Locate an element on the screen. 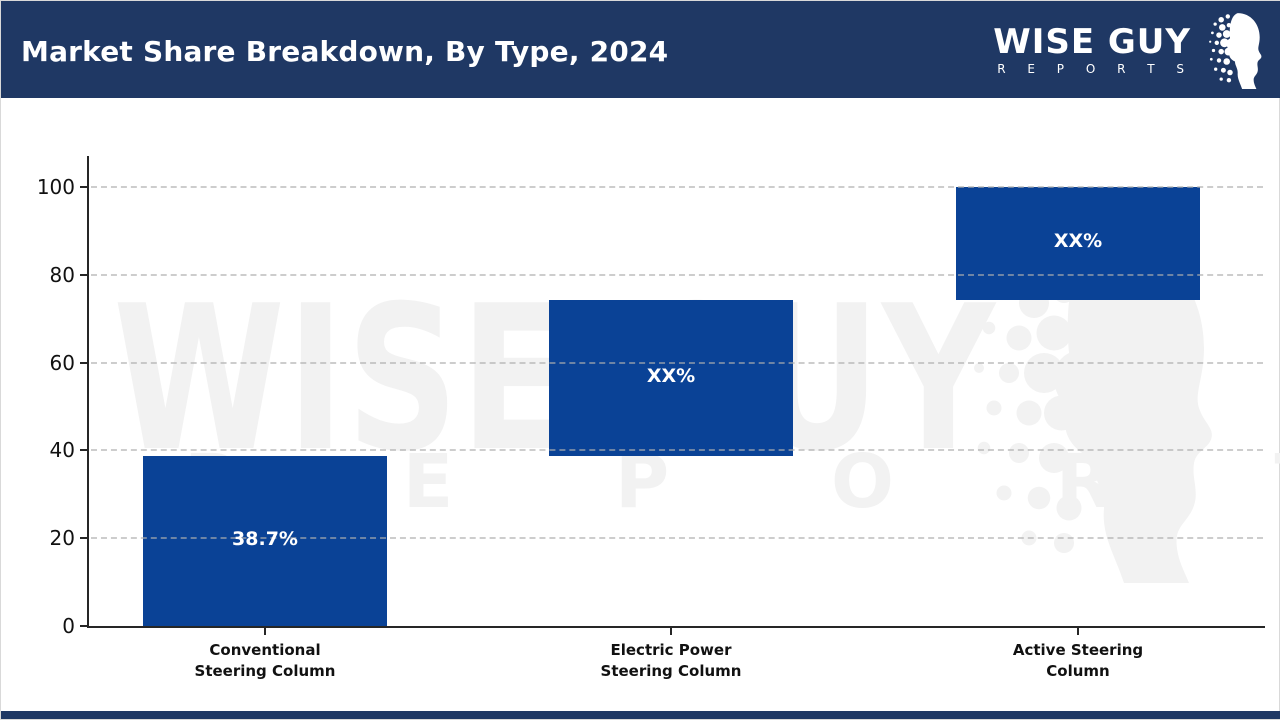 The width and height of the screenshot is (1280, 720). bar-value-label-1: 38.7% is located at coordinates (265, 539).